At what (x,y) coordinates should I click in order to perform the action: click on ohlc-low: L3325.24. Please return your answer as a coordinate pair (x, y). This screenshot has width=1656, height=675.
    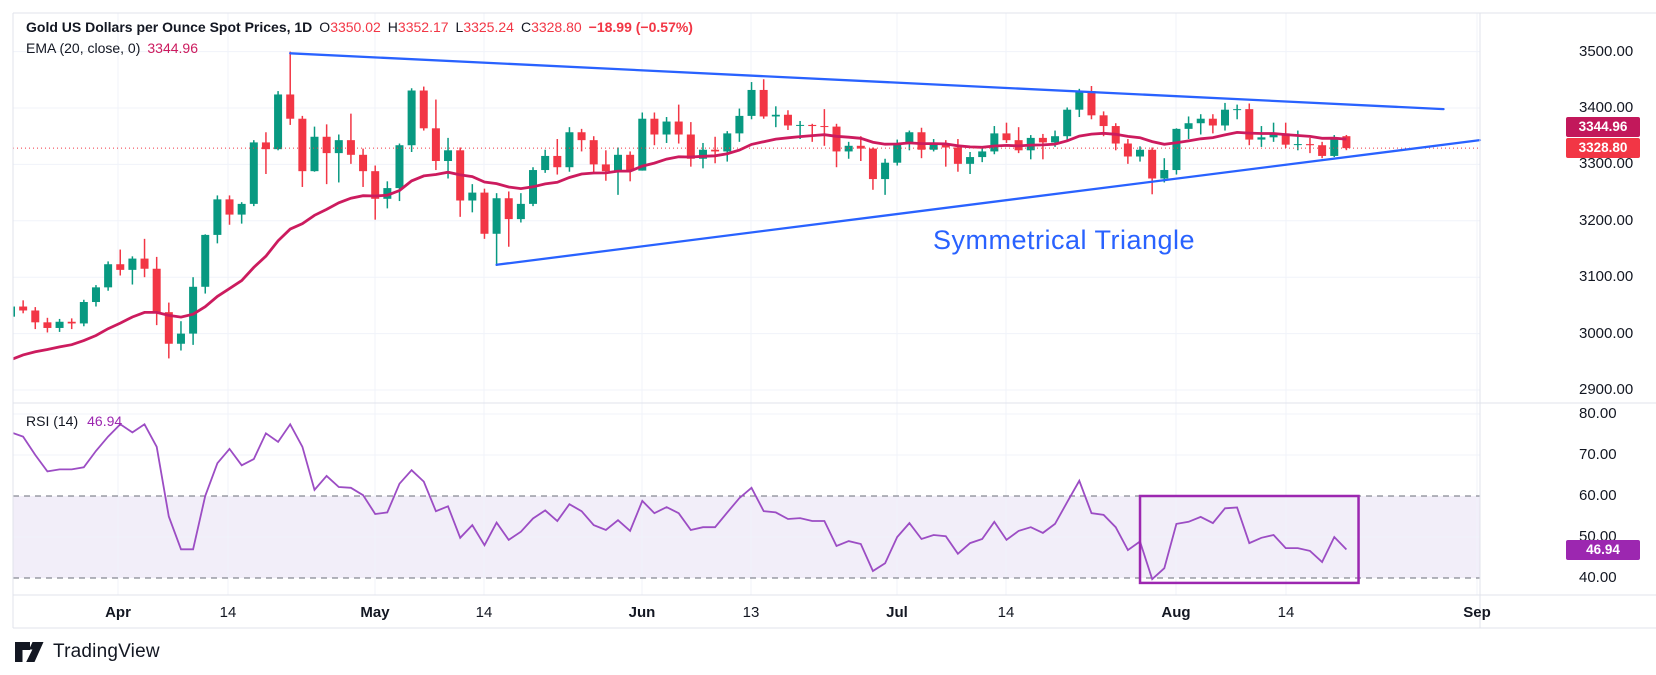
    Looking at the image, I should click on (484, 27).